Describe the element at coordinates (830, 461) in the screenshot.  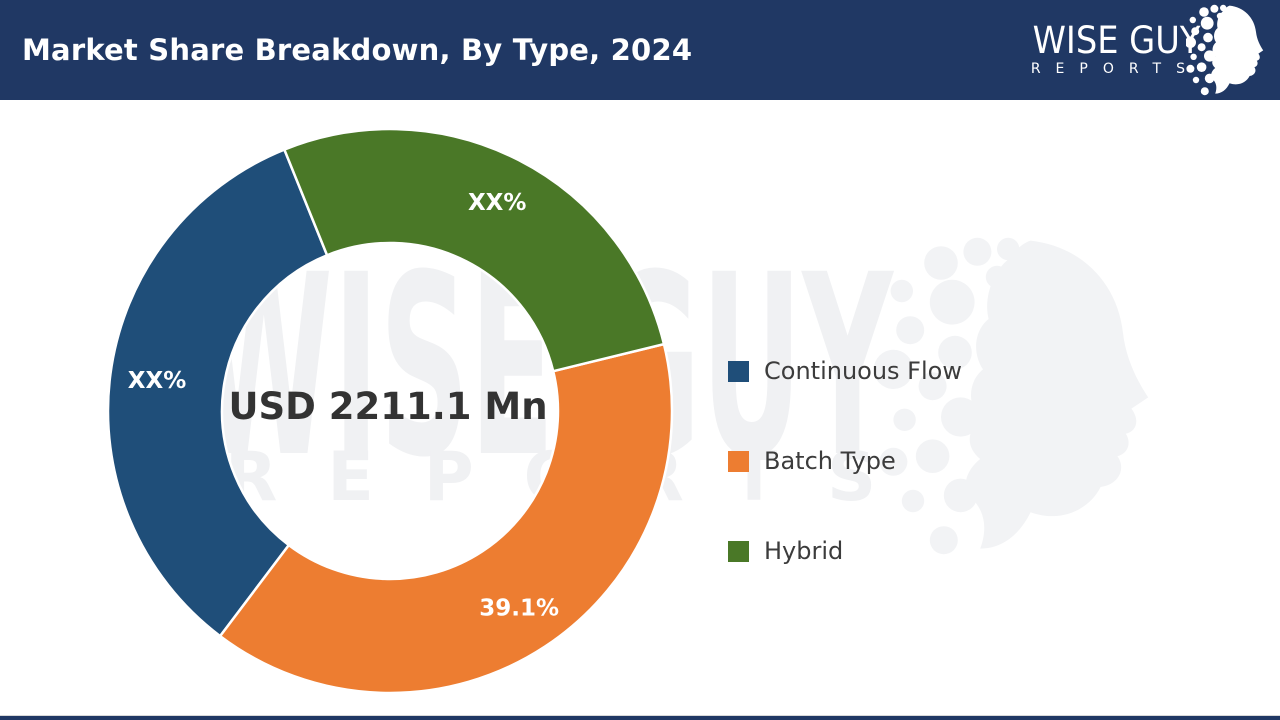
I see `legend-label-batch-type: Batch Type` at that location.